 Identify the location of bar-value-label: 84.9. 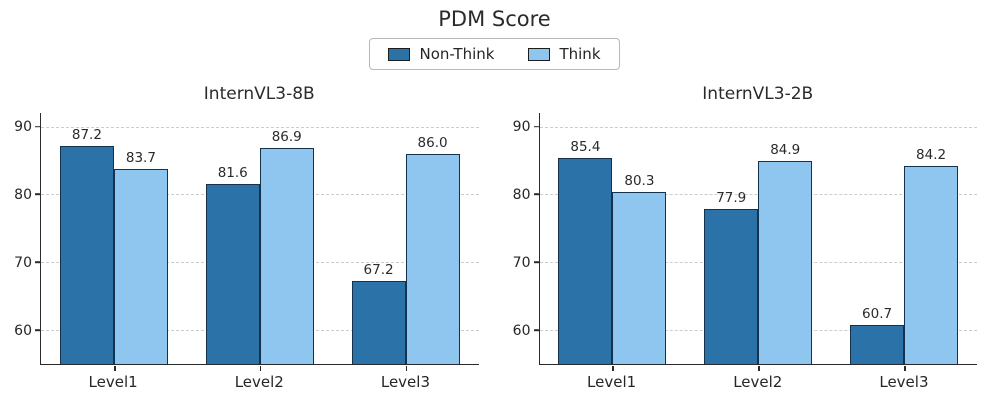
(785, 150).